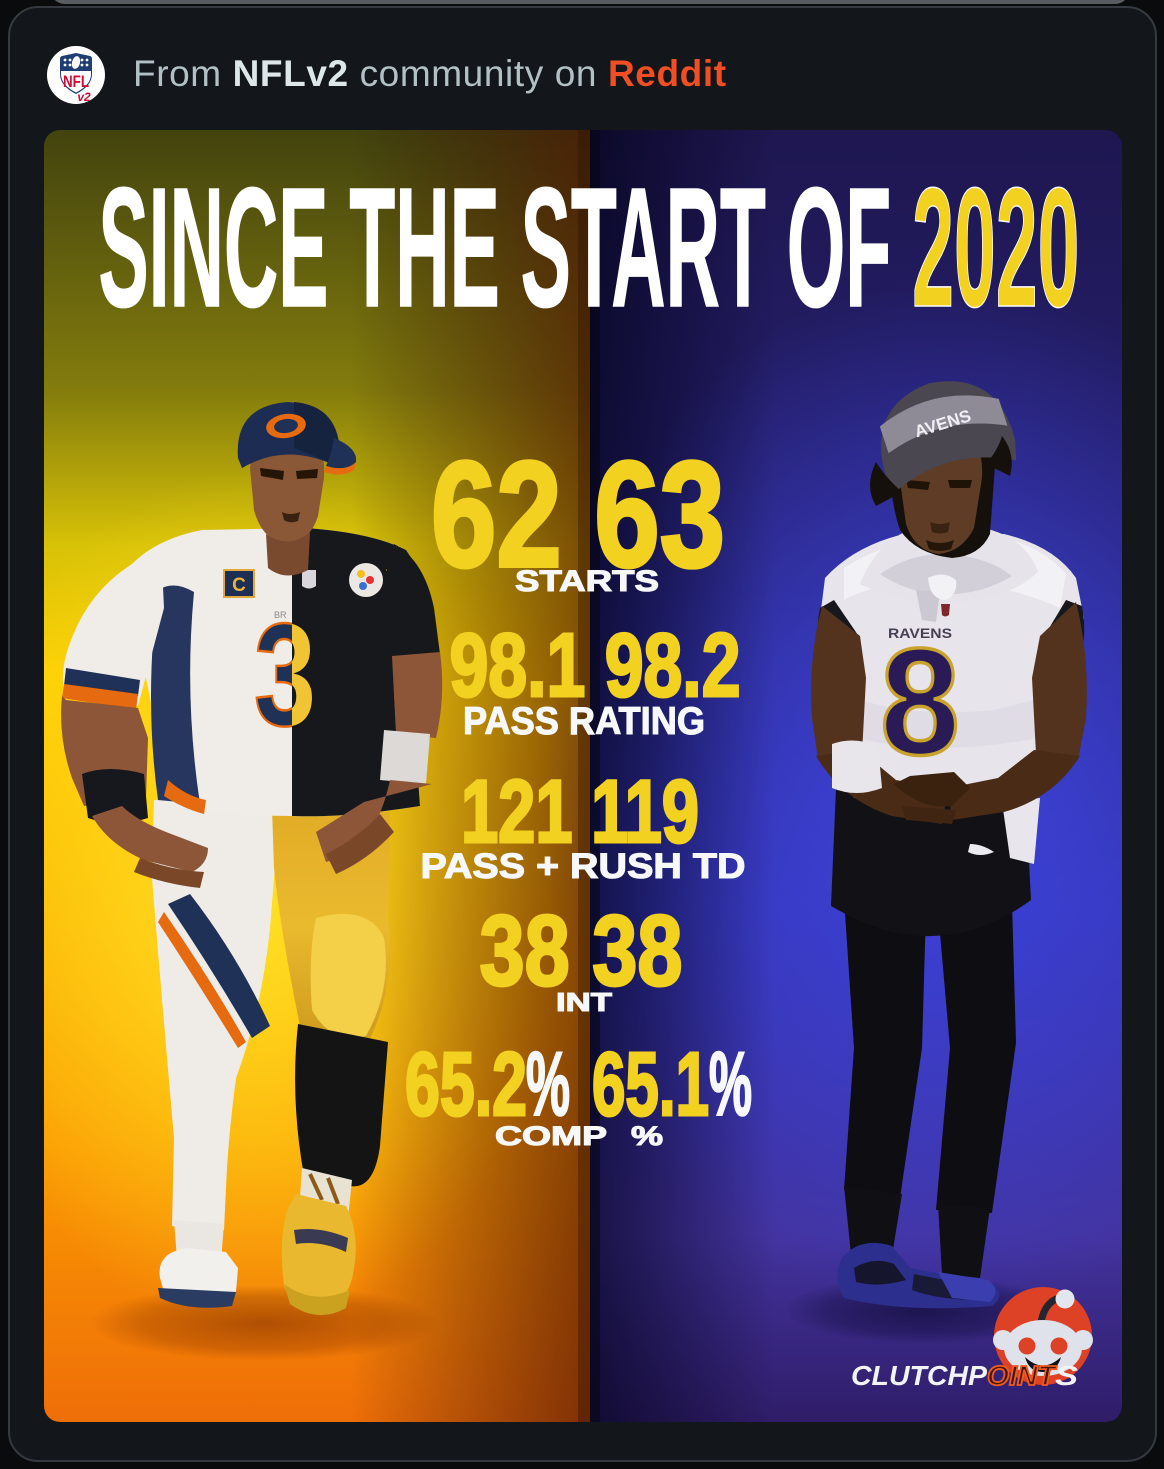  What do you see at coordinates (578, 514) in the screenshot?
I see `svg-text: 62 63` at bounding box center [578, 514].